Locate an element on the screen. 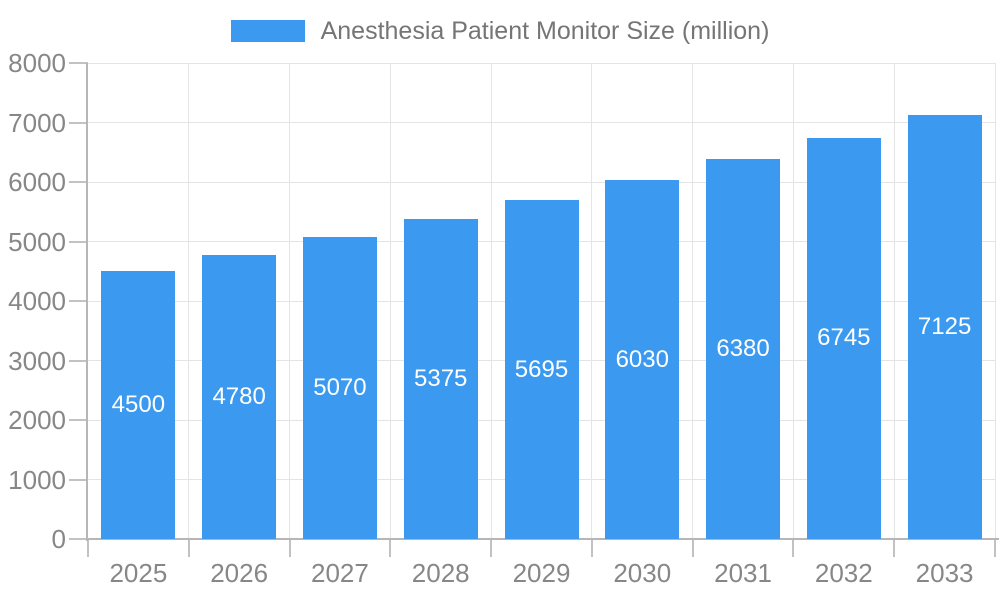  y-axis-label: 1000 is located at coordinates (37, 479).